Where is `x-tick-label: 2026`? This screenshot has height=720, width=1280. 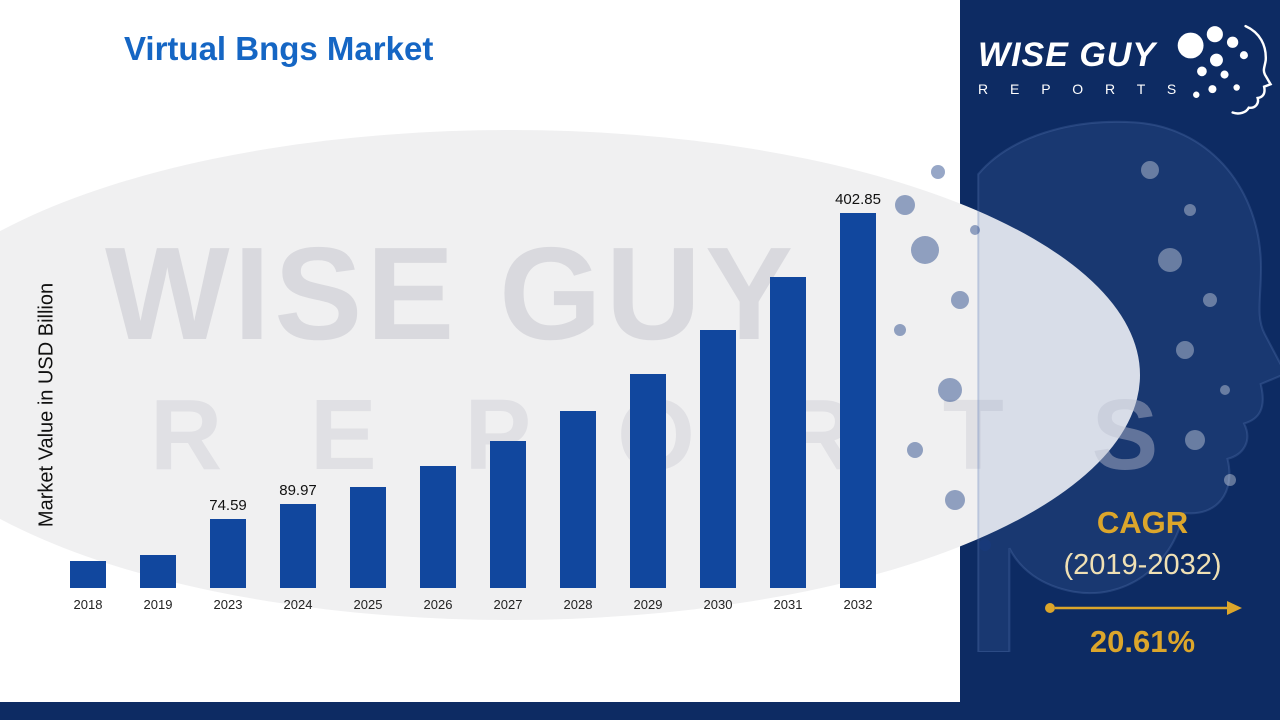 x-tick-label: 2026 is located at coordinates (438, 604).